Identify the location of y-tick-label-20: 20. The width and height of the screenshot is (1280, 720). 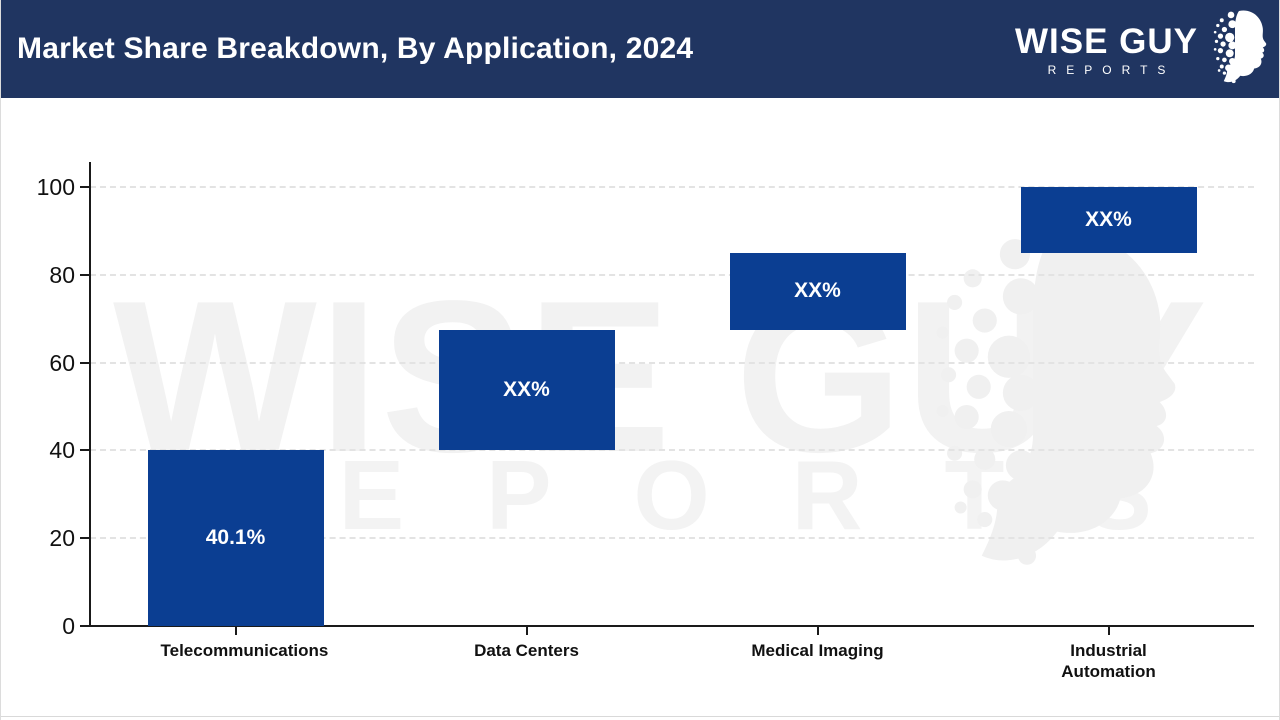
(62, 538).